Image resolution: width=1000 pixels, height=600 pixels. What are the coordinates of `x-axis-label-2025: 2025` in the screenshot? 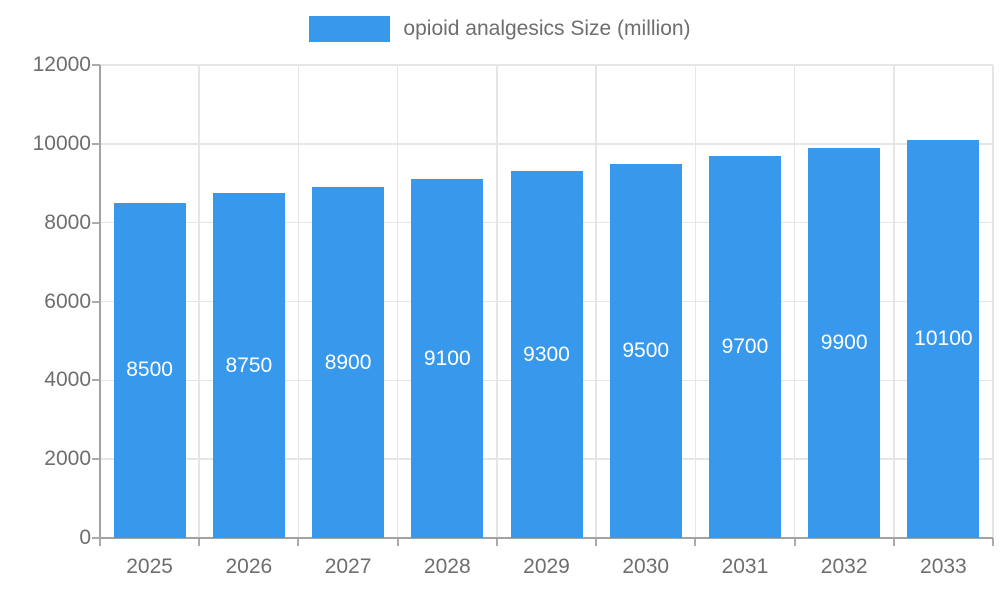 It's located at (149, 566).